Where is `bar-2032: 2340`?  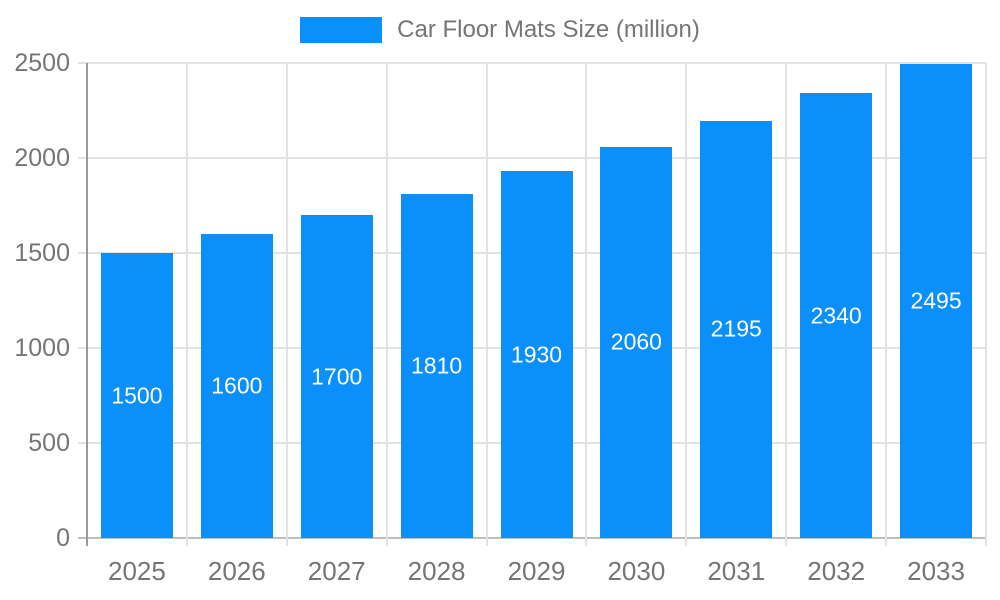 bar-2032: 2340 is located at coordinates (836, 315).